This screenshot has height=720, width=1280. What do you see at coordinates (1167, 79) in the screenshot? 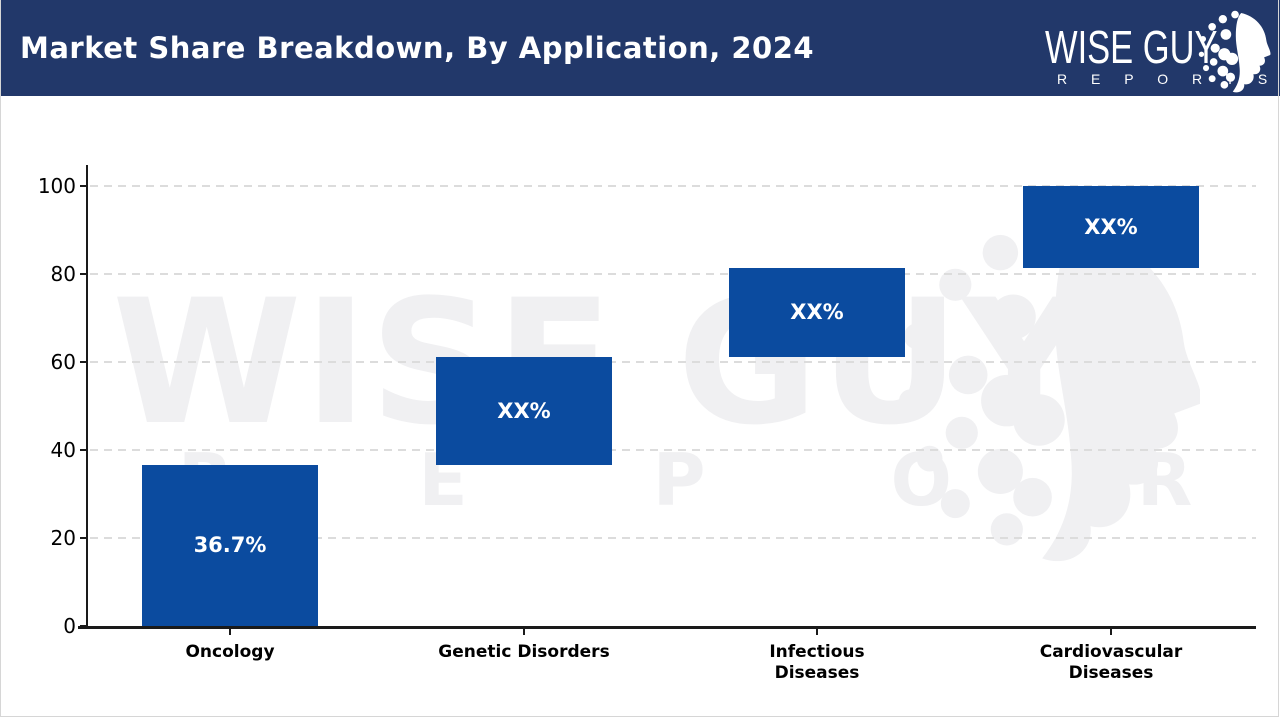
I see `logo-subtitle: R E P O R T S` at bounding box center [1167, 79].